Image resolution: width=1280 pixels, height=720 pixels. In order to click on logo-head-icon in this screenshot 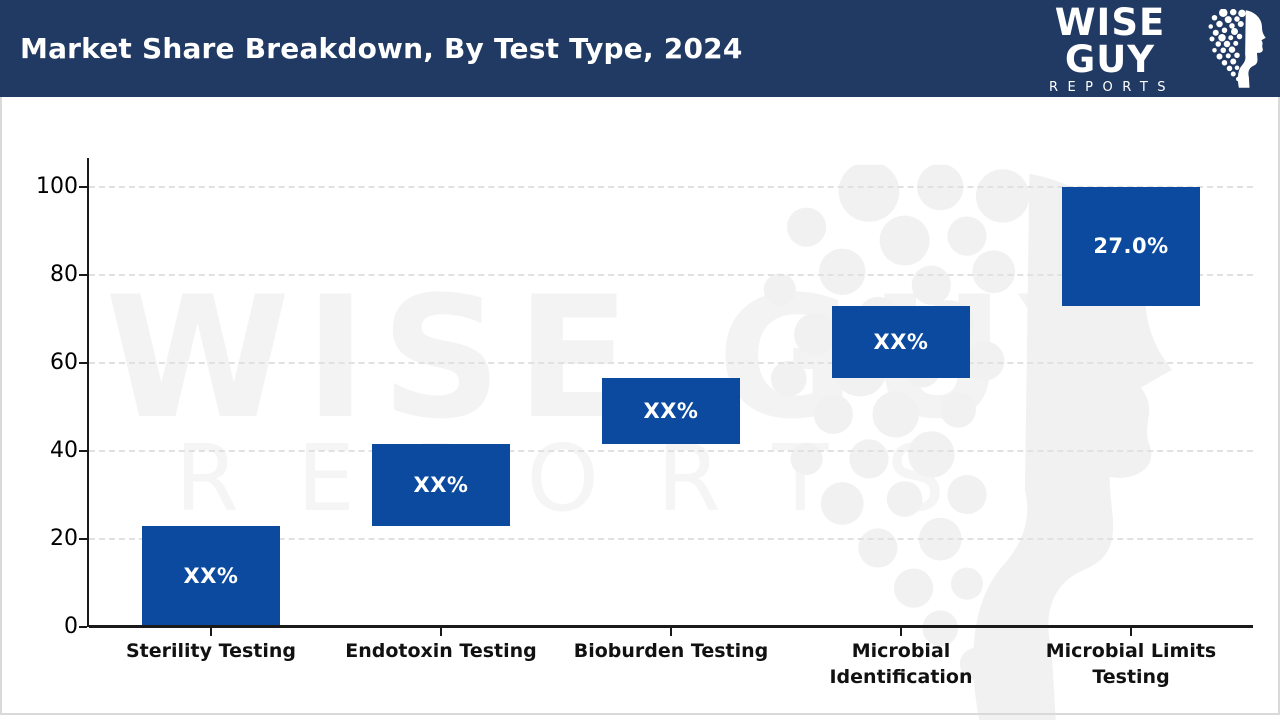, I will do `click(1237, 49)`.